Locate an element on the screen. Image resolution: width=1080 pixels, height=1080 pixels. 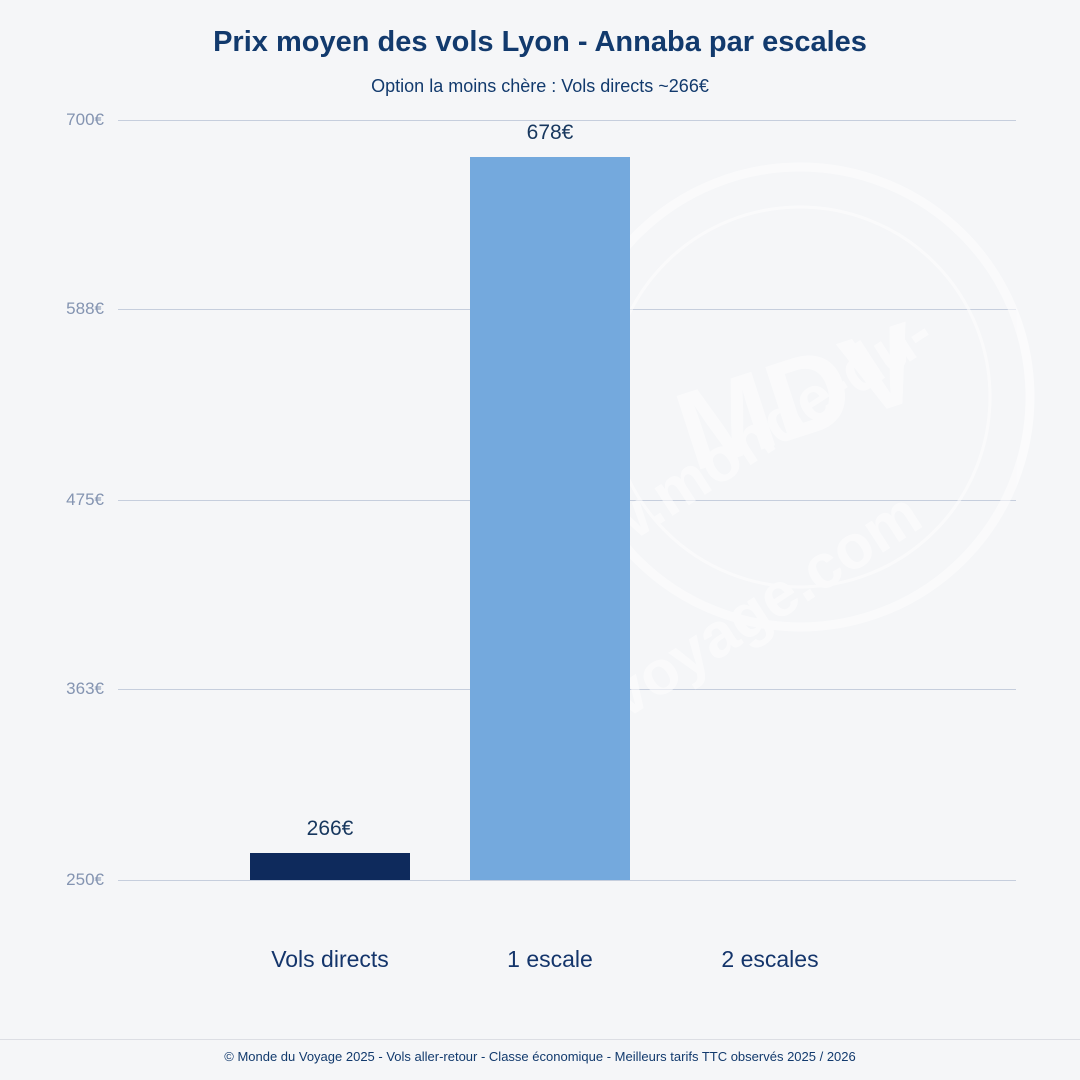
x-axis-category-label: 2 escales is located at coordinates (770, 959).